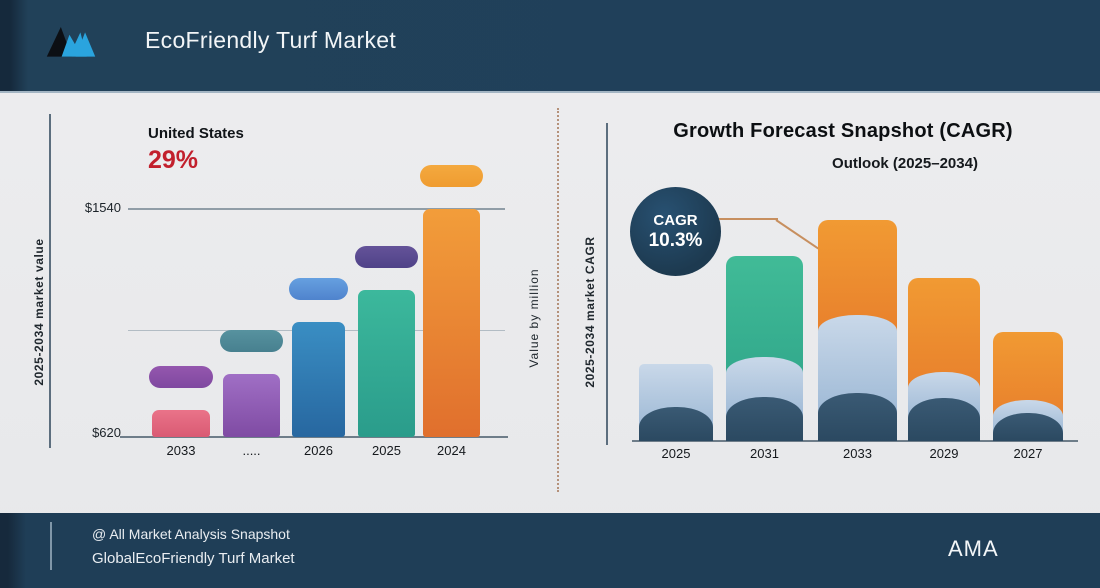 This screenshot has width=1100, height=588. I want to click on footer-report-name: GlobalEcoFriendly Turf Market, so click(193, 558).